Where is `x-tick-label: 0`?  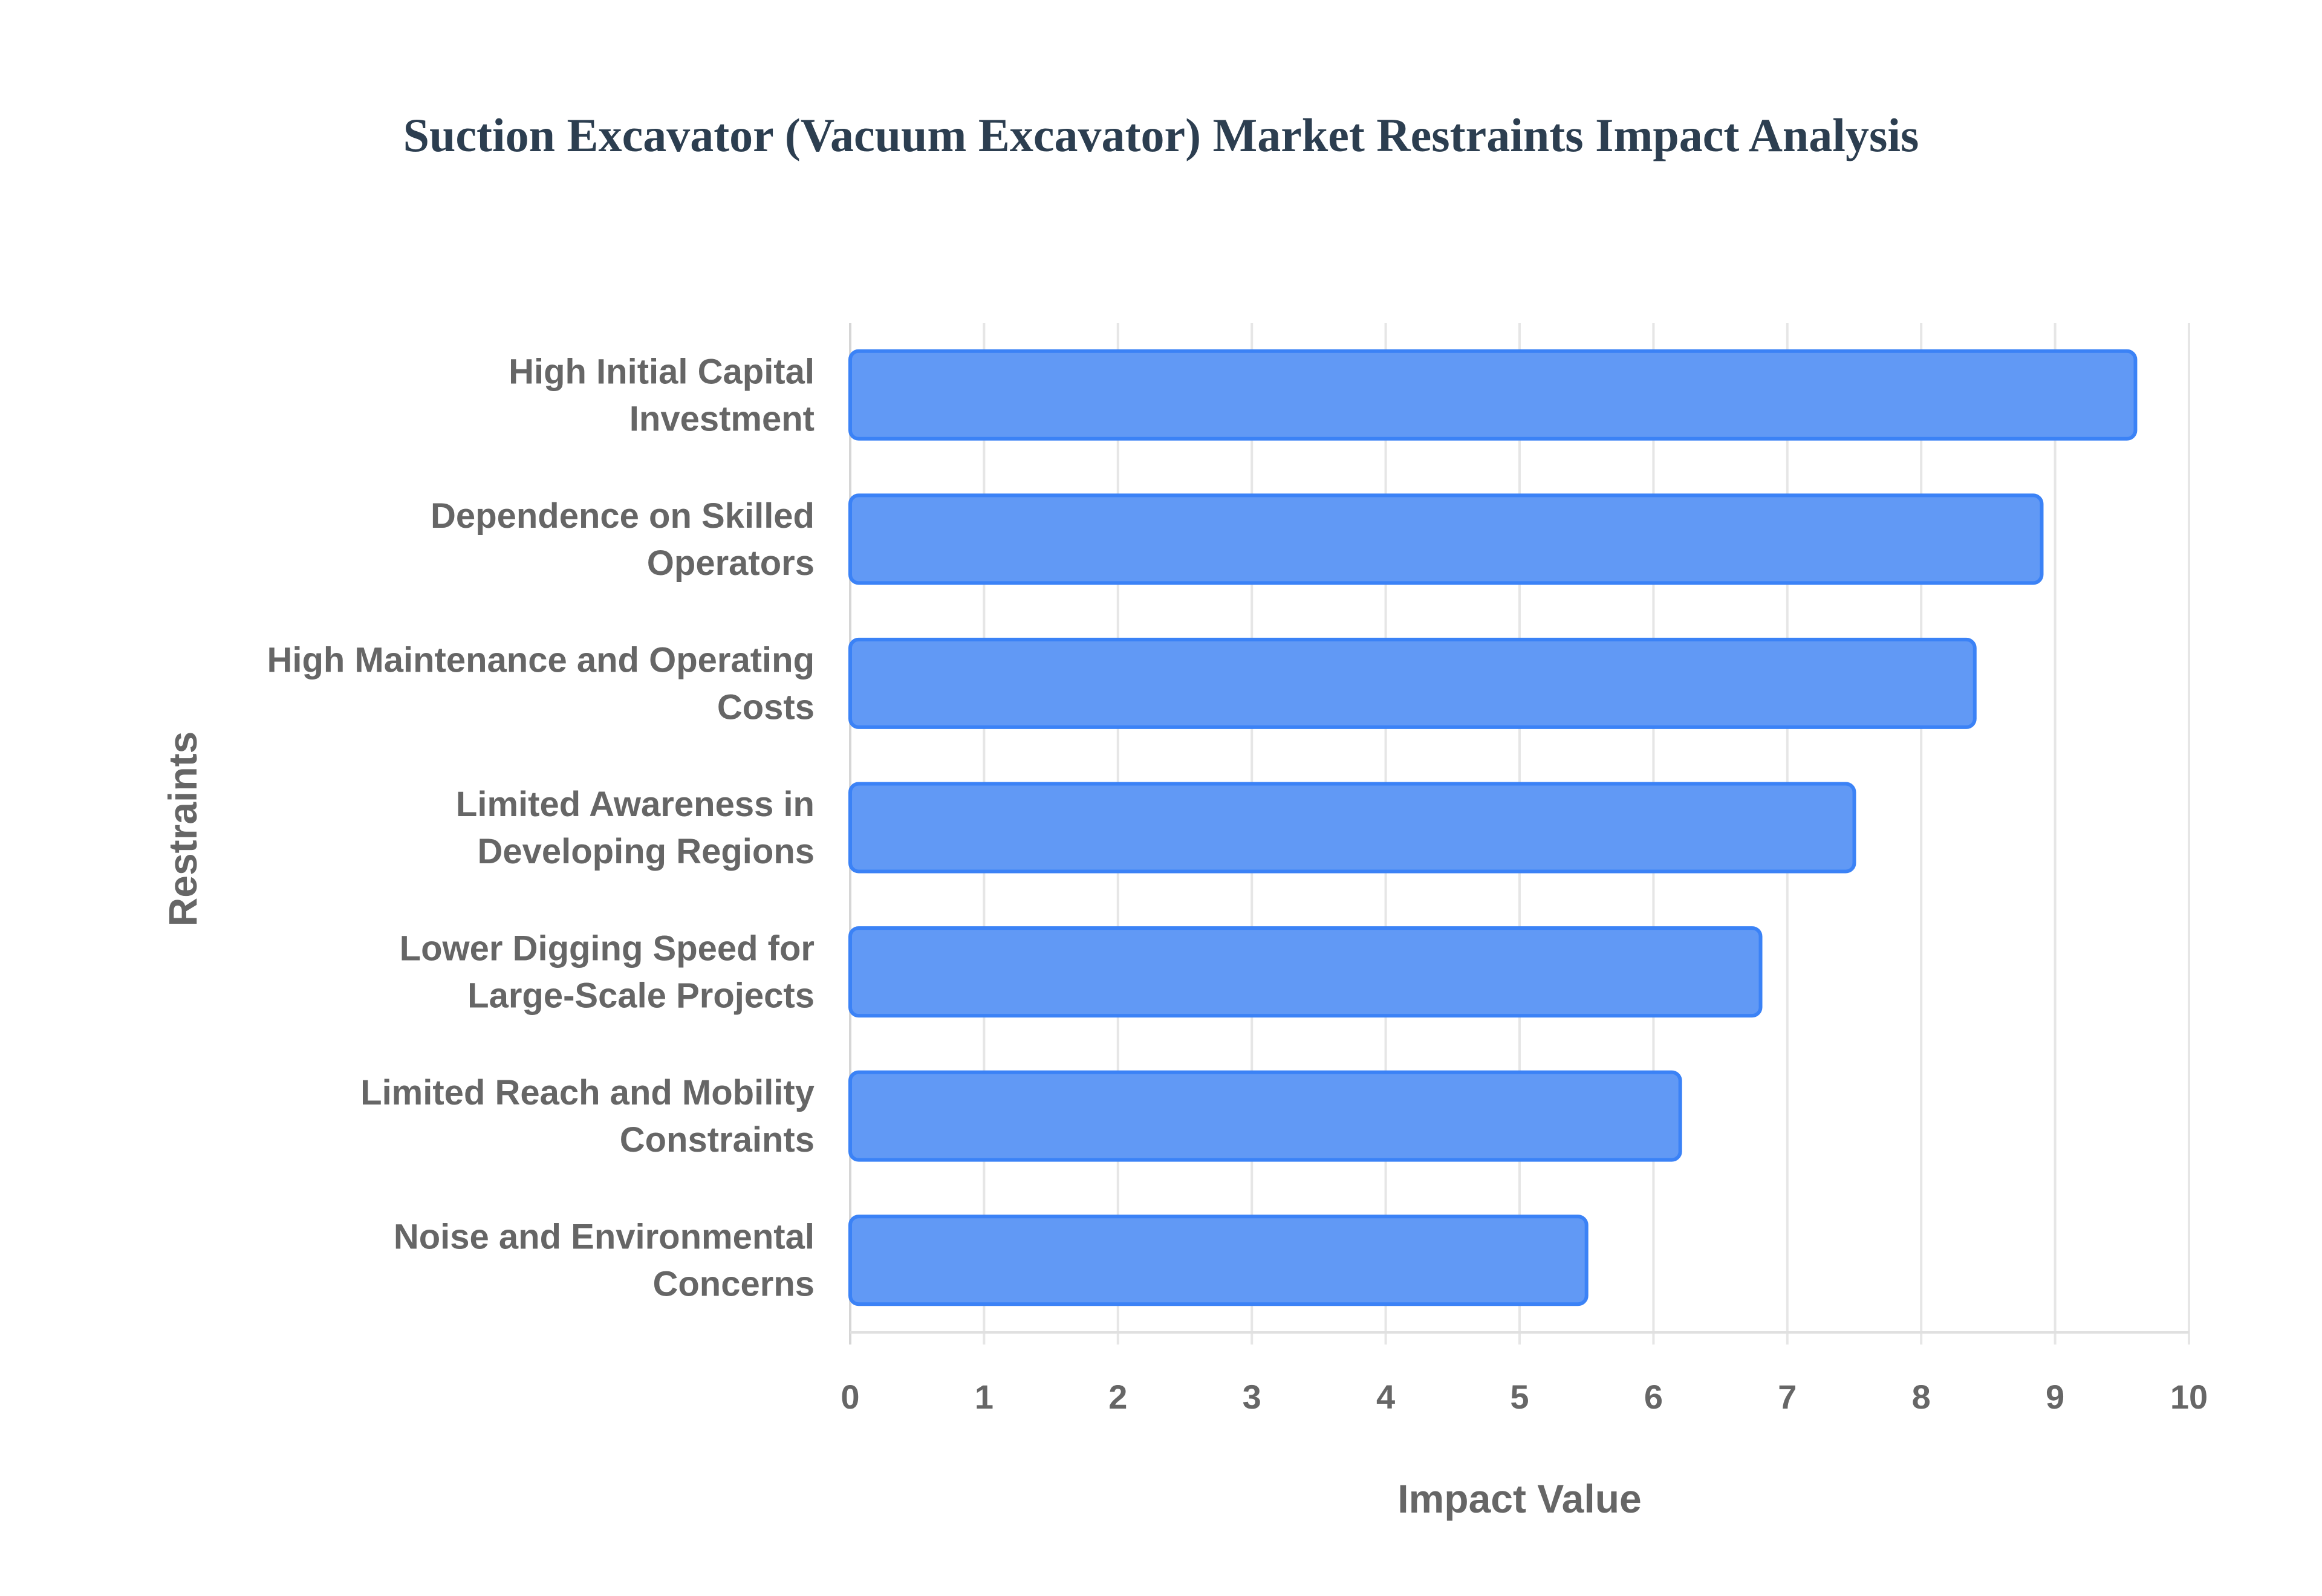
x-tick-label: 0 is located at coordinates (850, 1397).